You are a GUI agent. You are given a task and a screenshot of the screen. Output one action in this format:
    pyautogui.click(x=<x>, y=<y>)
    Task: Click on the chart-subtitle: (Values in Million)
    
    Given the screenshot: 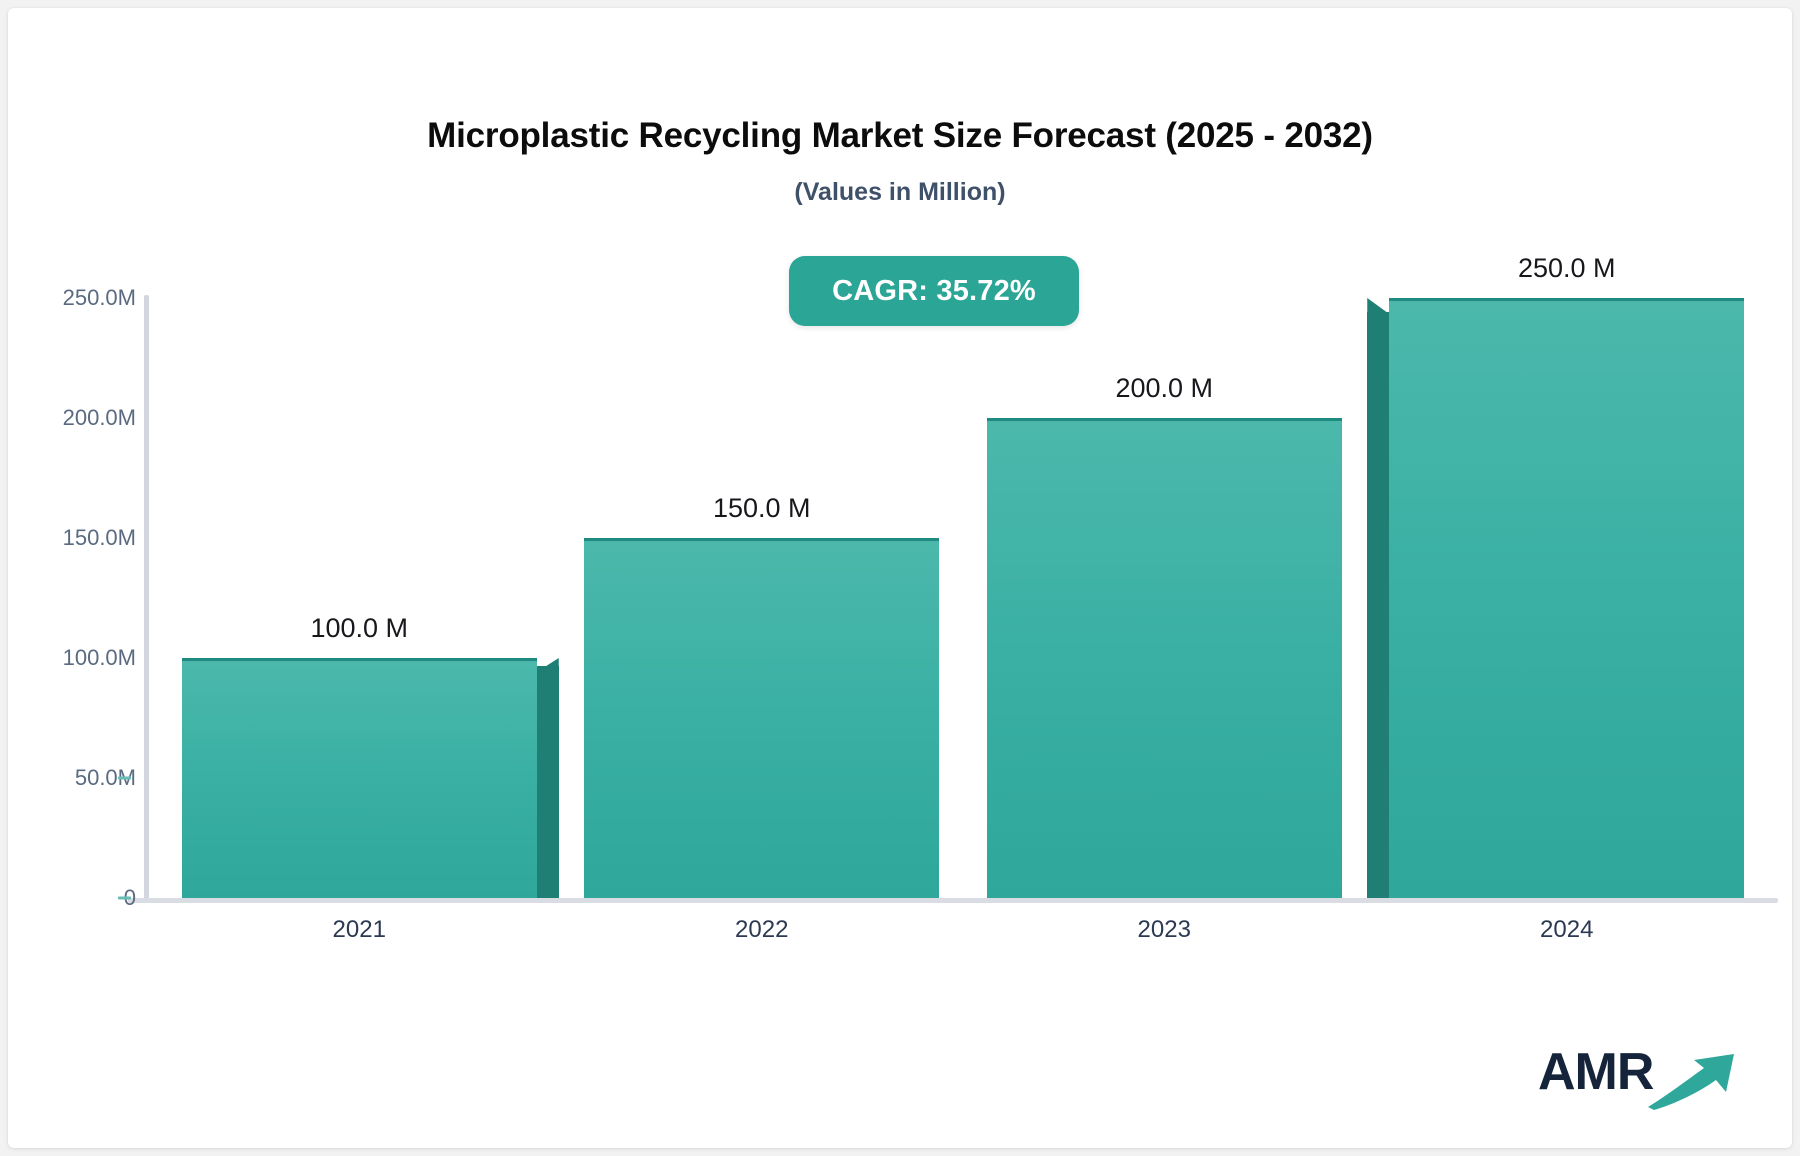 What is the action you would take?
    pyautogui.click(x=900, y=192)
    